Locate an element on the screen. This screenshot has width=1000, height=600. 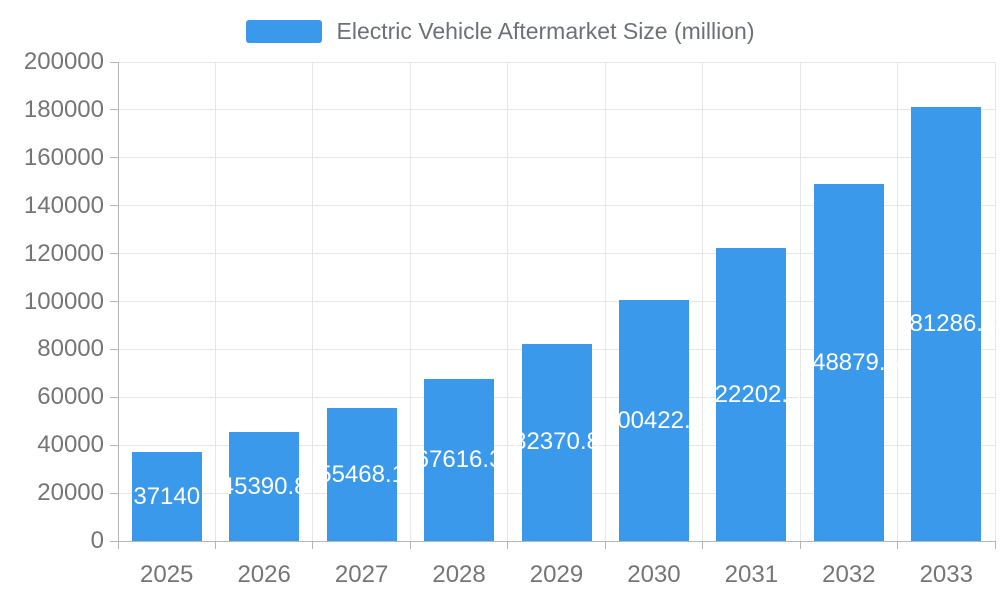
y-axis-label: 80000 is located at coordinates (70, 349).